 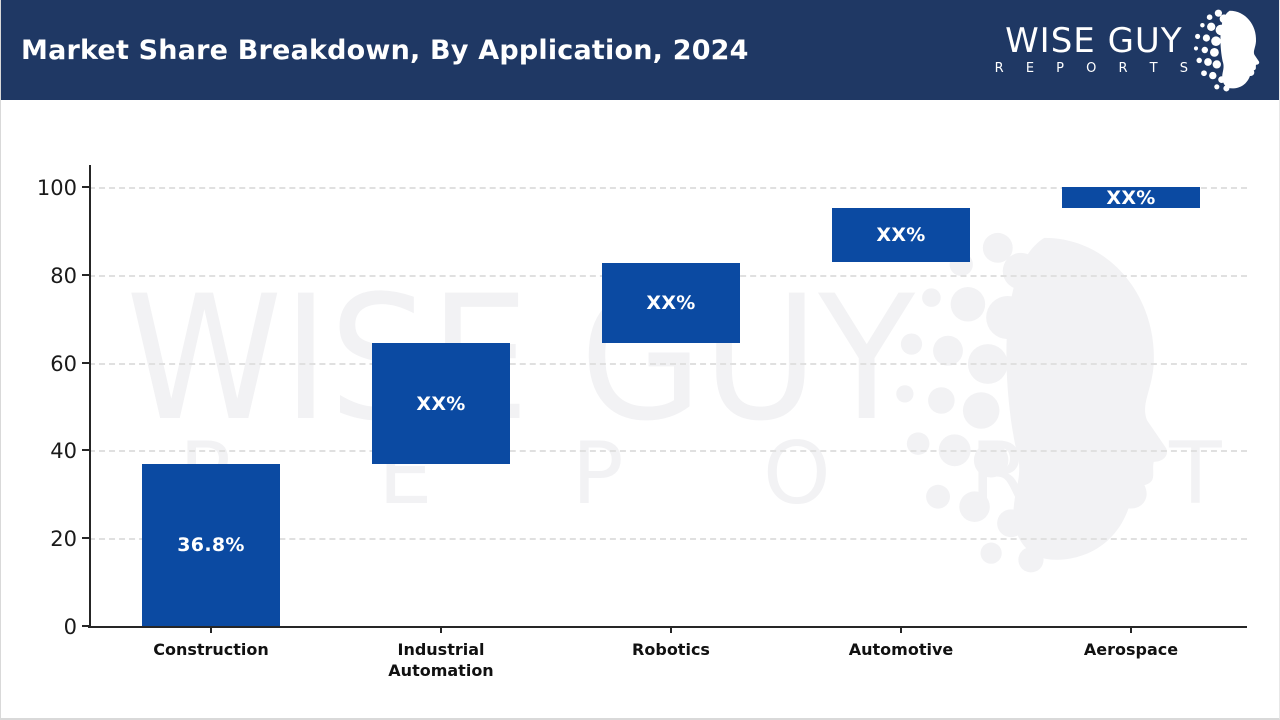 What do you see at coordinates (63, 539) in the screenshot?
I see `y-tick-label-20: 20` at bounding box center [63, 539].